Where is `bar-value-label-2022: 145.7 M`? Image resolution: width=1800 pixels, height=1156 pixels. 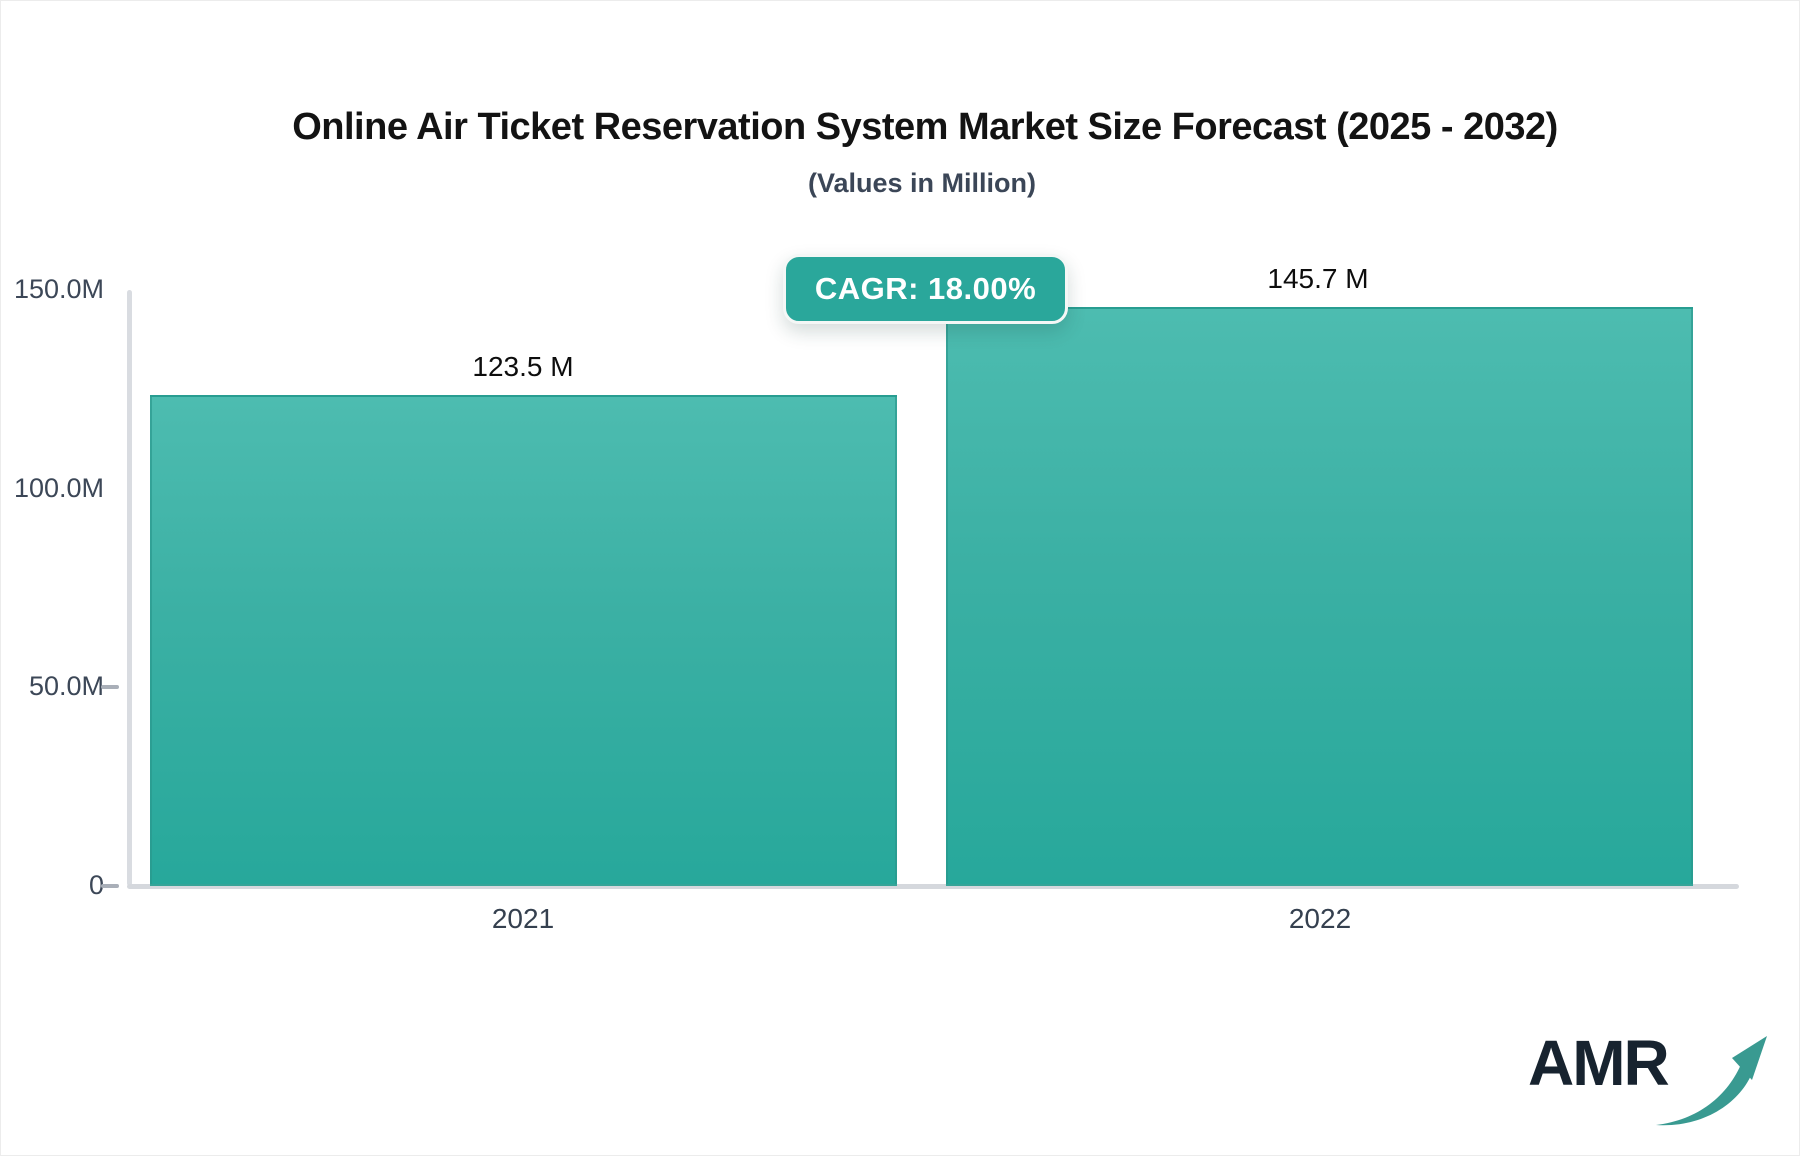
bar-value-label-2022: 145.7 M is located at coordinates (1318, 278).